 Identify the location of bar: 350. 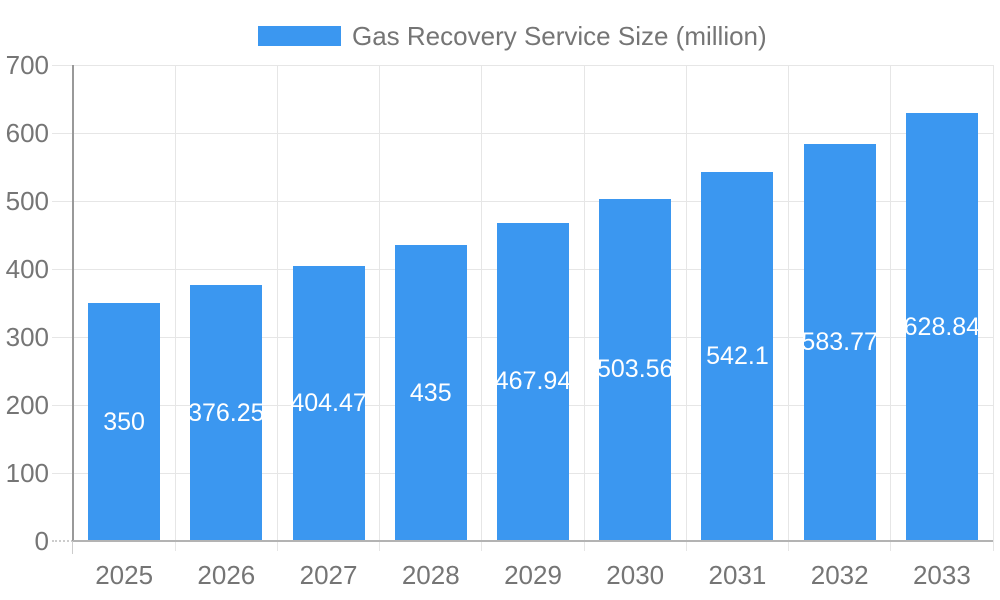
(124, 422).